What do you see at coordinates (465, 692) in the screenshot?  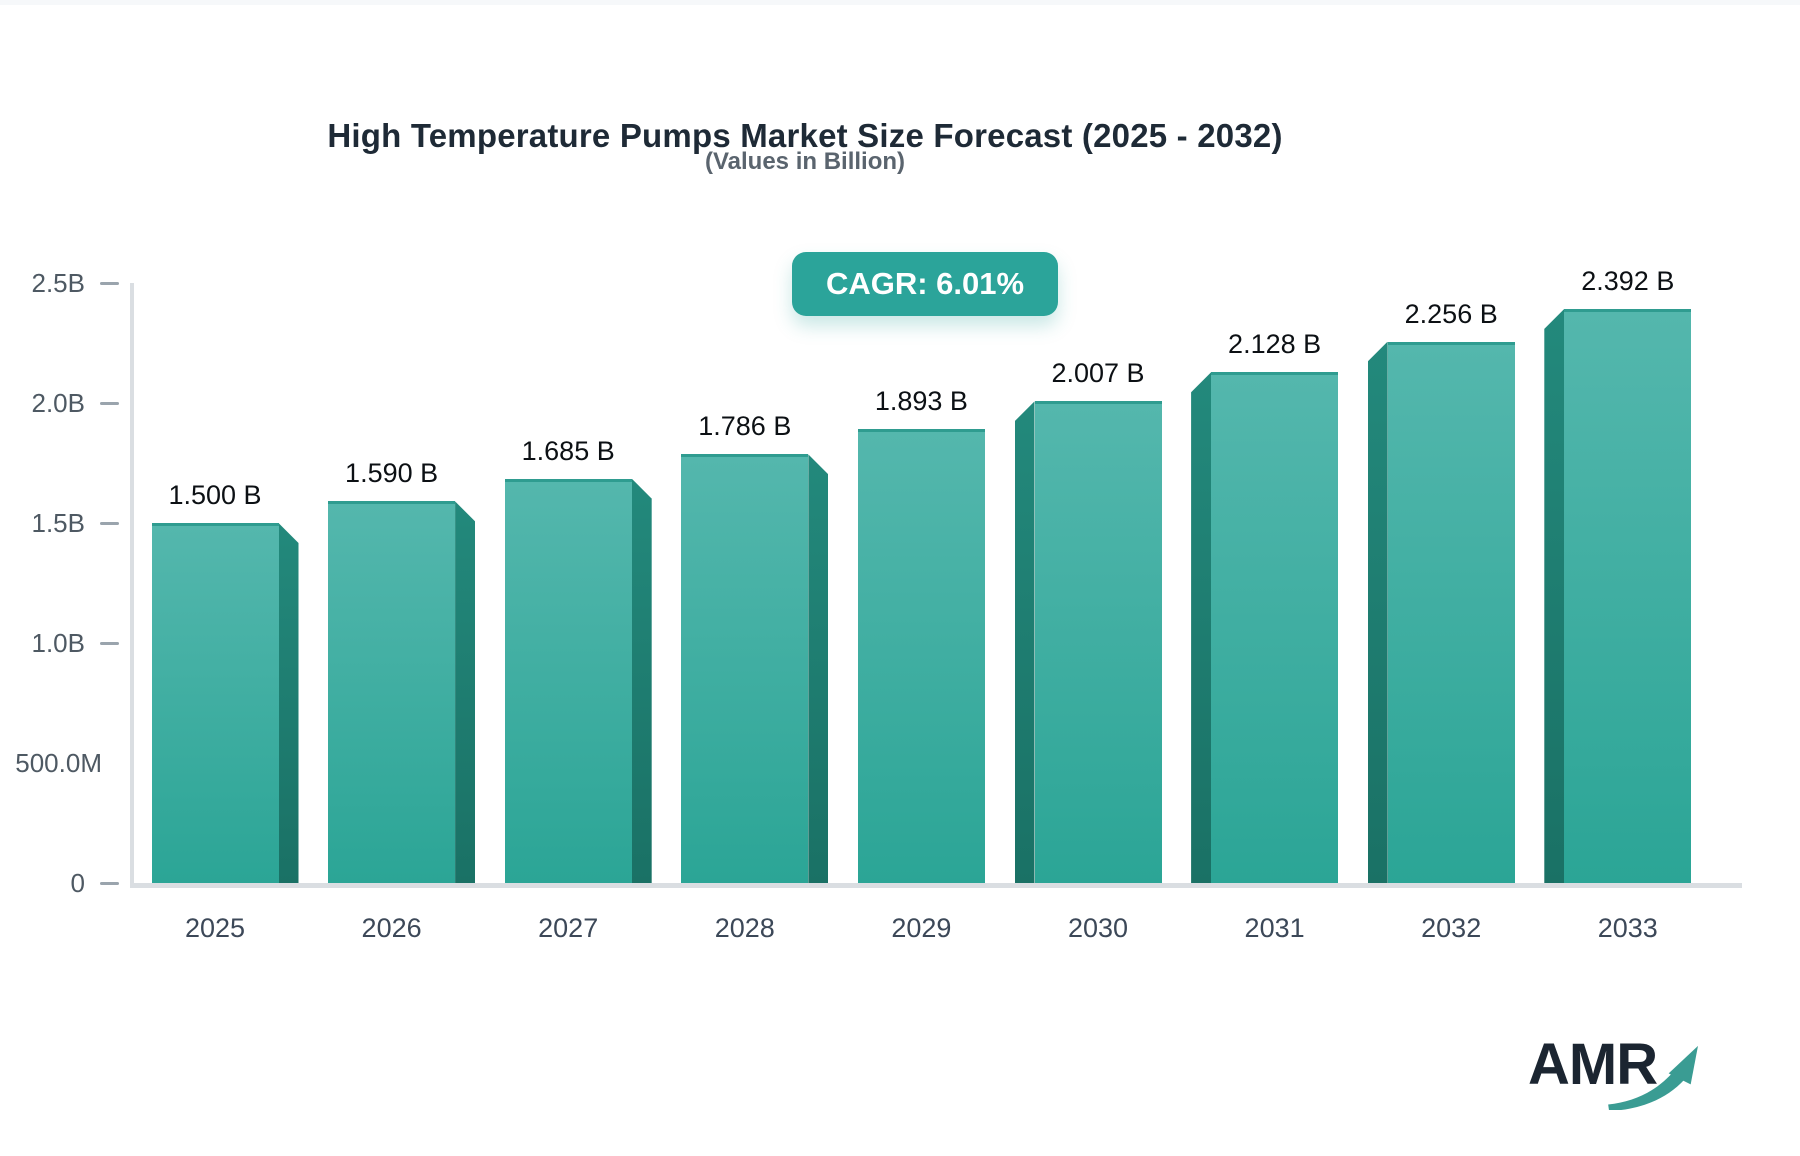 I see `bar-side-2026` at bounding box center [465, 692].